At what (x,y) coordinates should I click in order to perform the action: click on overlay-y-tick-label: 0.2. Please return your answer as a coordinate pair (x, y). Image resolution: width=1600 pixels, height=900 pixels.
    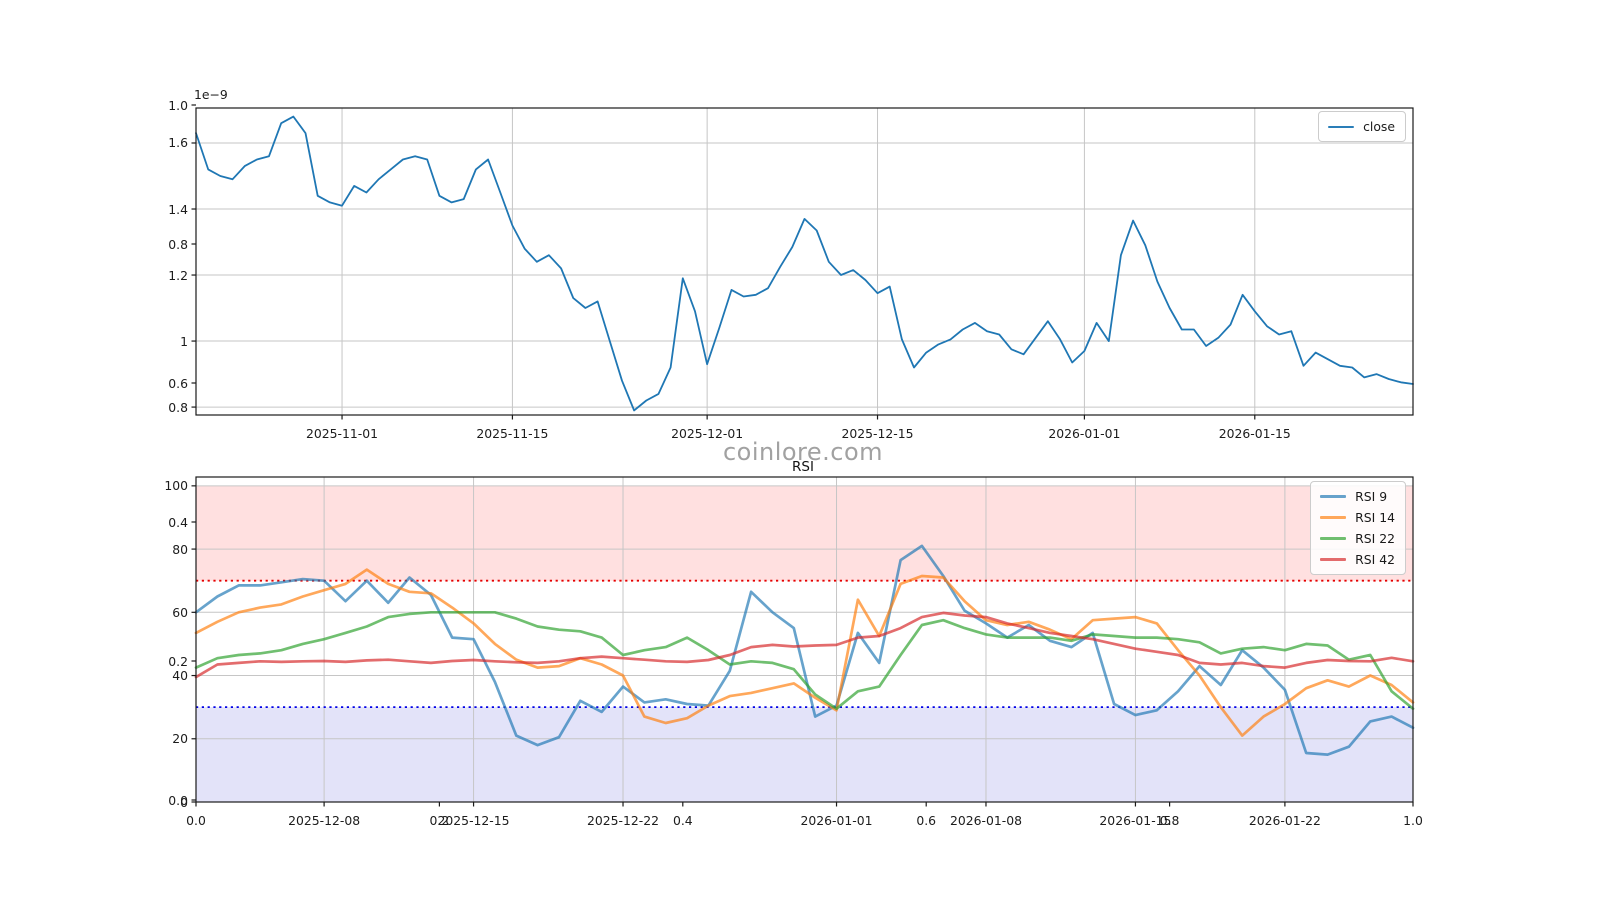
    Looking at the image, I should click on (178, 661).